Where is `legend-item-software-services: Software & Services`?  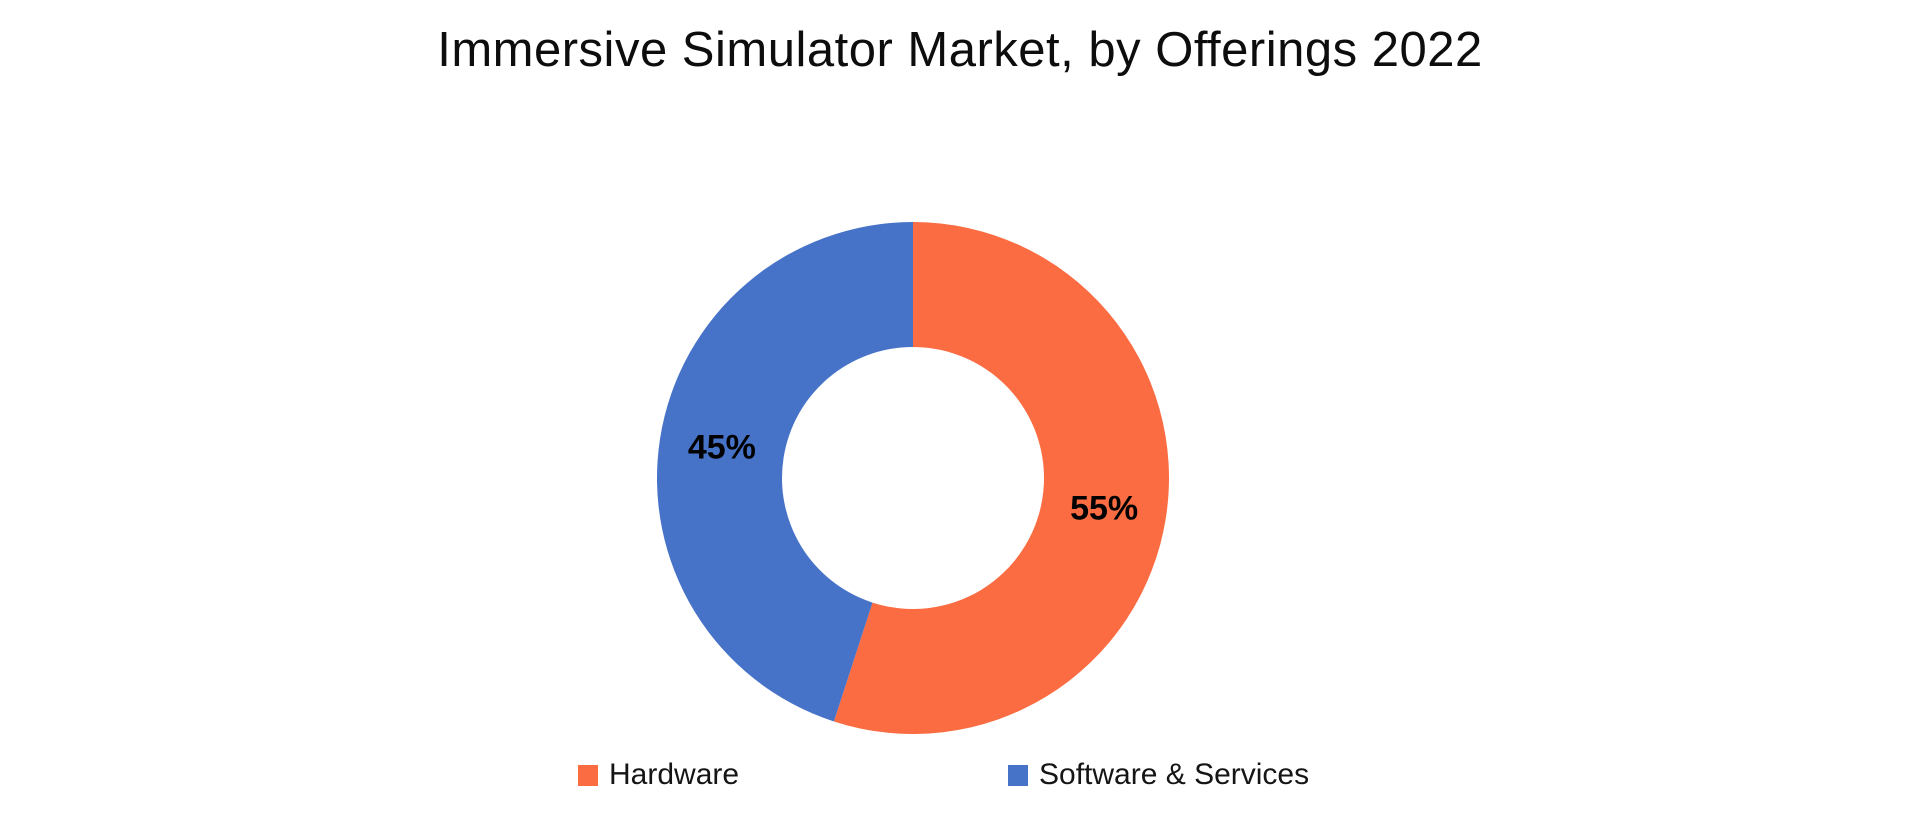
legend-item-software-services: Software & Services is located at coordinates (1158, 775).